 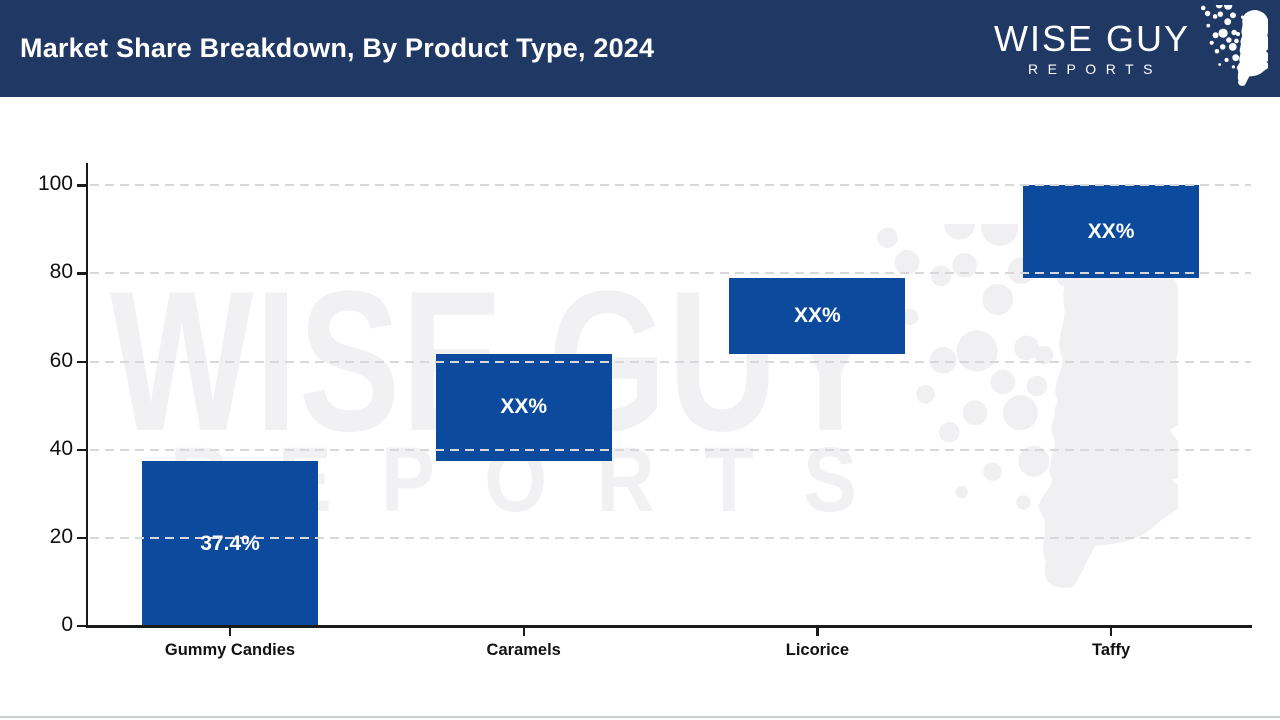 What do you see at coordinates (1095, 68) in the screenshot?
I see `logo-tagline: REPORTS` at bounding box center [1095, 68].